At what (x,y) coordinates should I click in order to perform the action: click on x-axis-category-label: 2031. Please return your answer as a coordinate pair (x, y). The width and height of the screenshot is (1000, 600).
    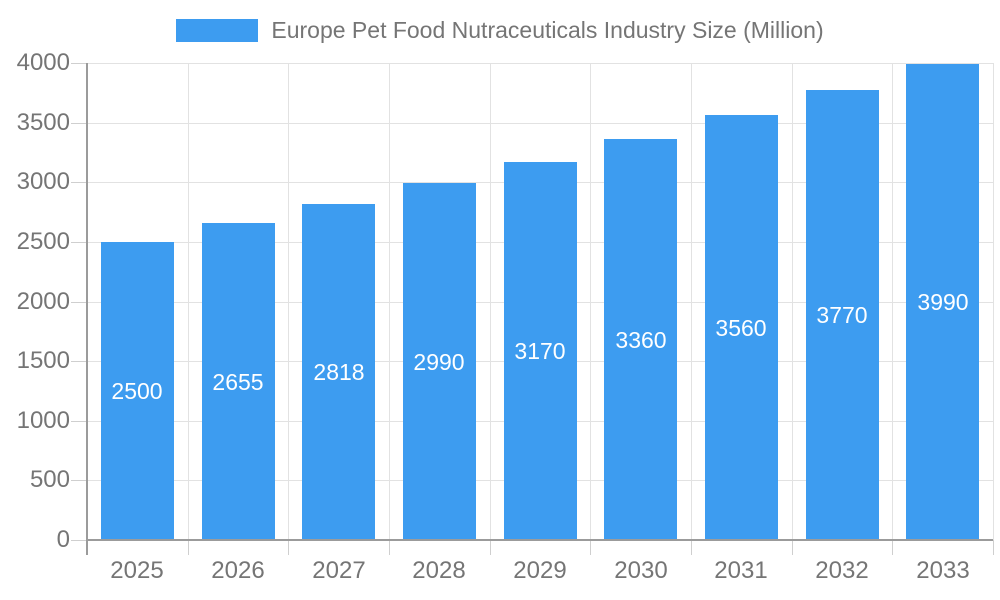
    Looking at the image, I should click on (741, 570).